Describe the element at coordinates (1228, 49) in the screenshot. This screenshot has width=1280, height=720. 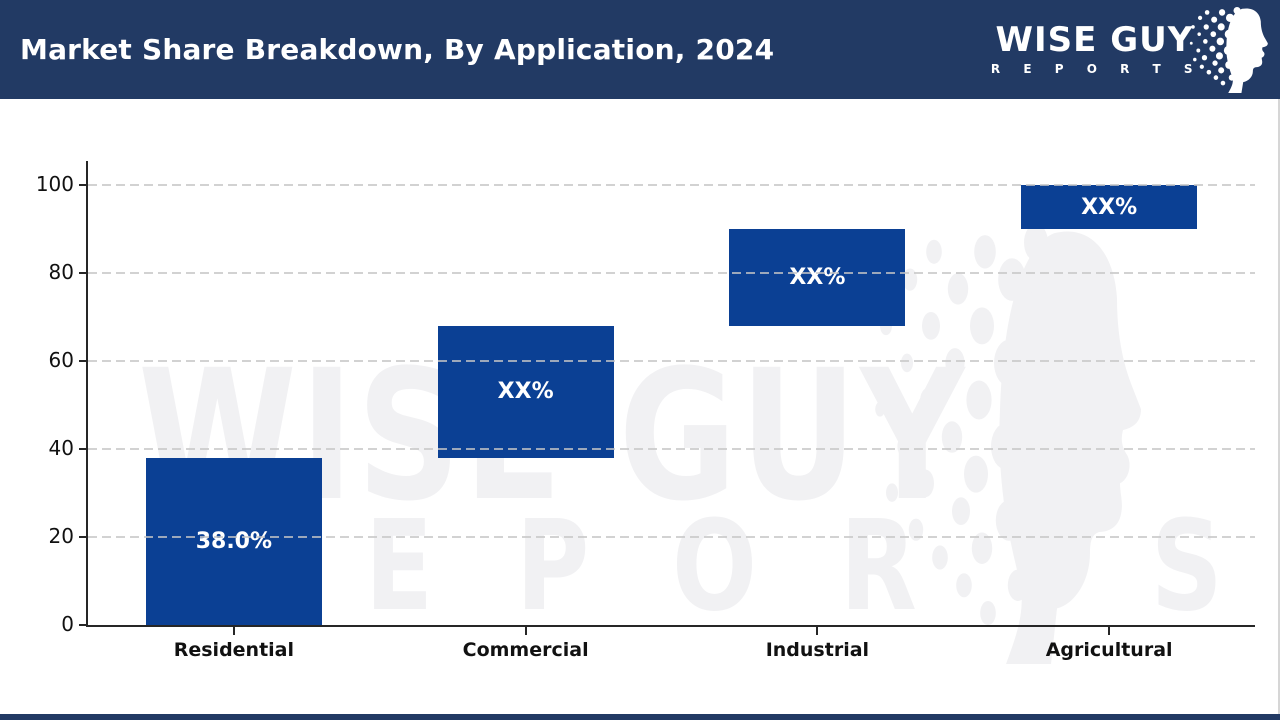
I see `head-dots-icon` at that location.